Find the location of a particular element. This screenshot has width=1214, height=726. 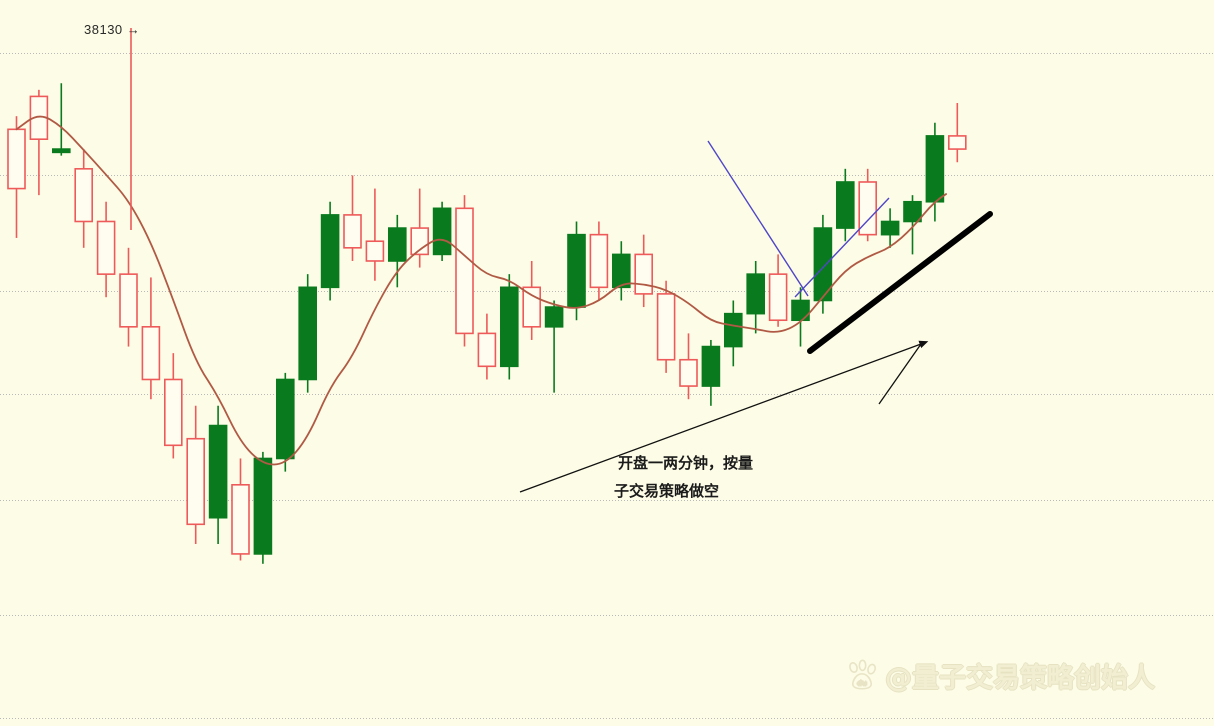

thick-black-resistance-line is located at coordinates (900, 282).